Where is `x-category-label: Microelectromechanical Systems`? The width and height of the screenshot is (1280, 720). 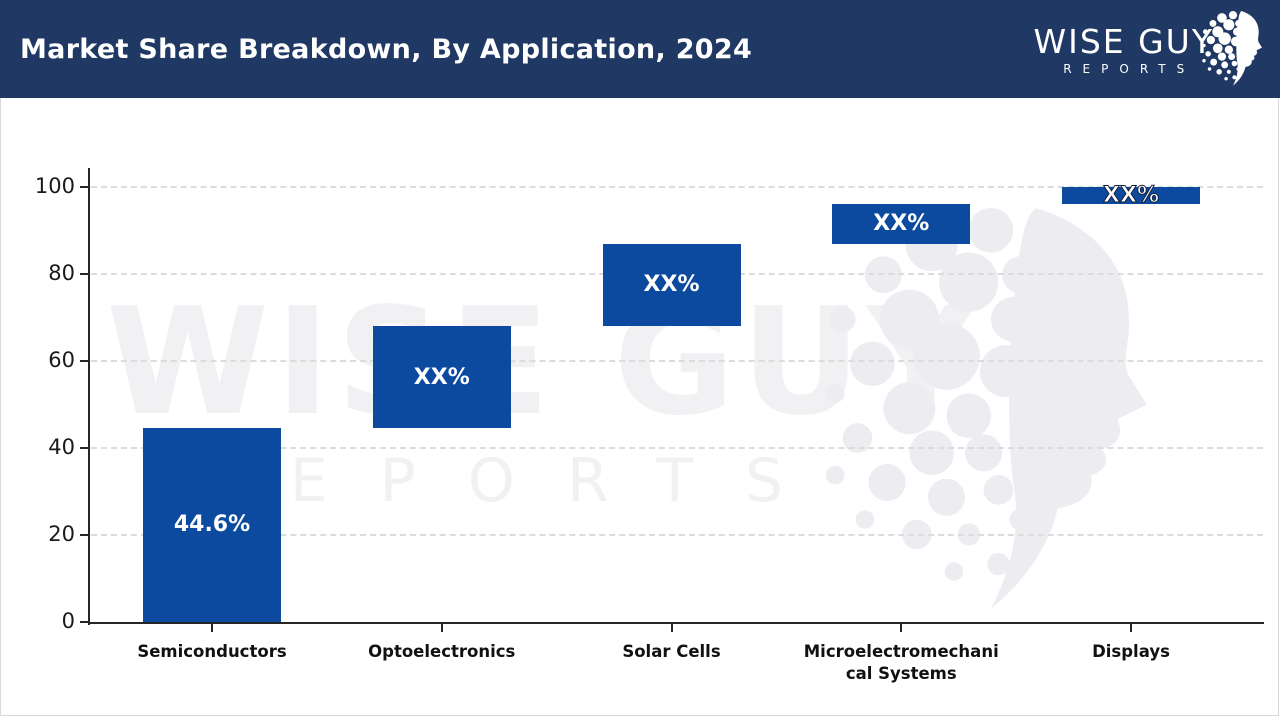 x-category-label: Microelectromechanical Systems is located at coordinates (901, 662).